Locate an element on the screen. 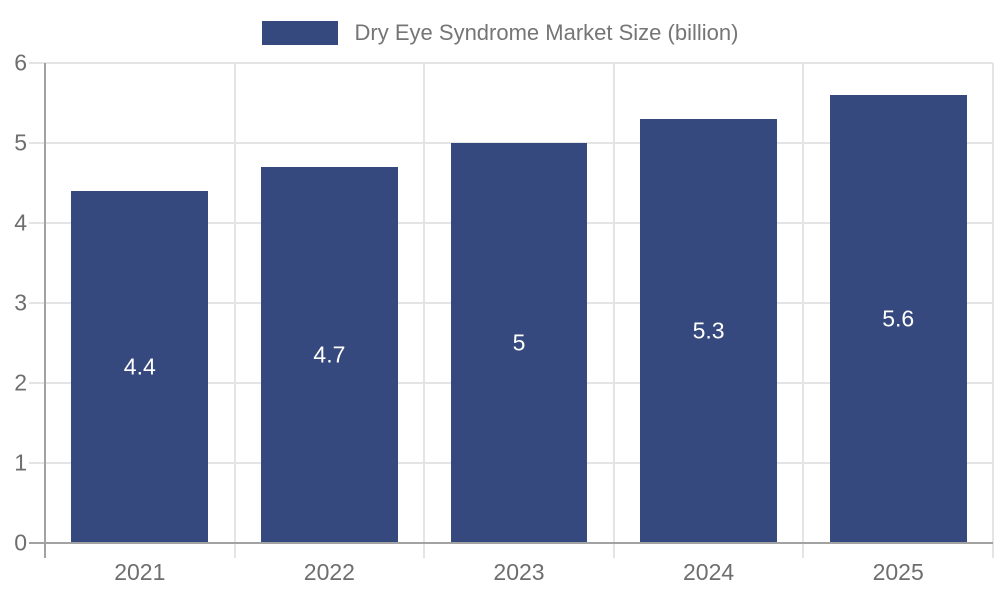 Image resolution: width=1000 pixels, height=600 pixels. x-axis-line is located at coordinates (518, 543).